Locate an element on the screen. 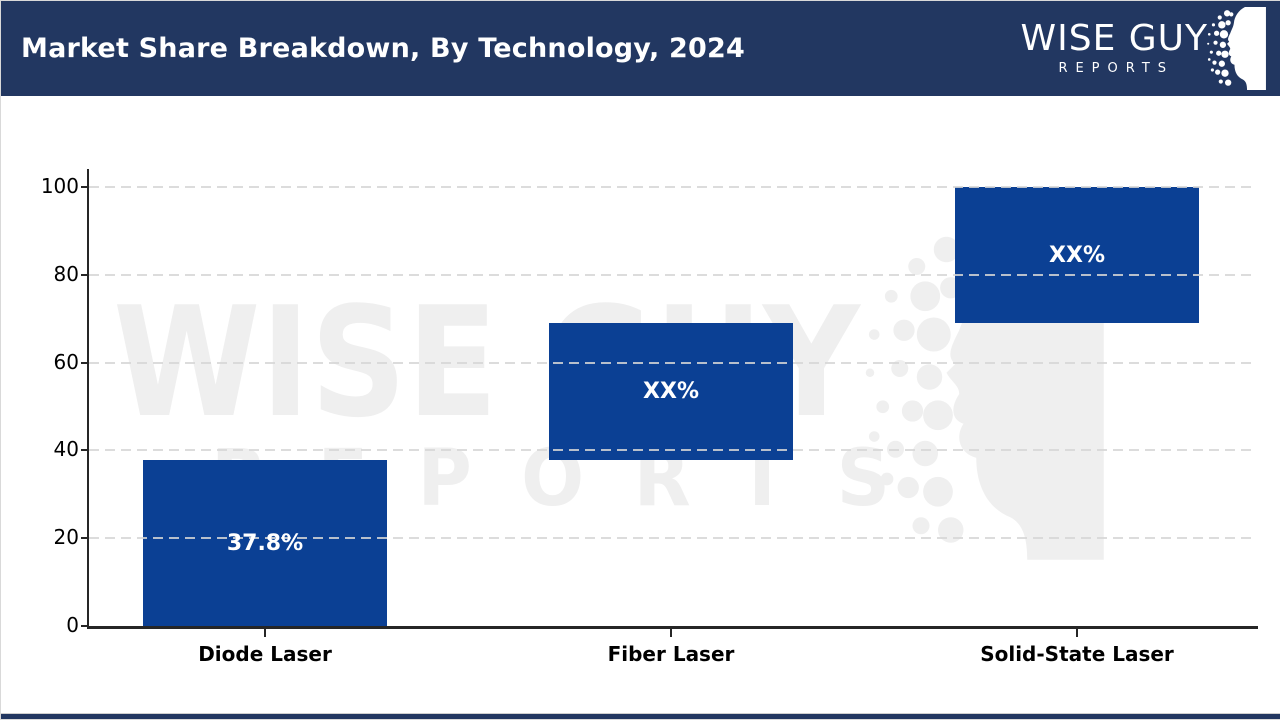 Image resolution: width=1280 pixels, height=720 pixels. x-category-label: Diode Laser is located at coordinates (265, 654).